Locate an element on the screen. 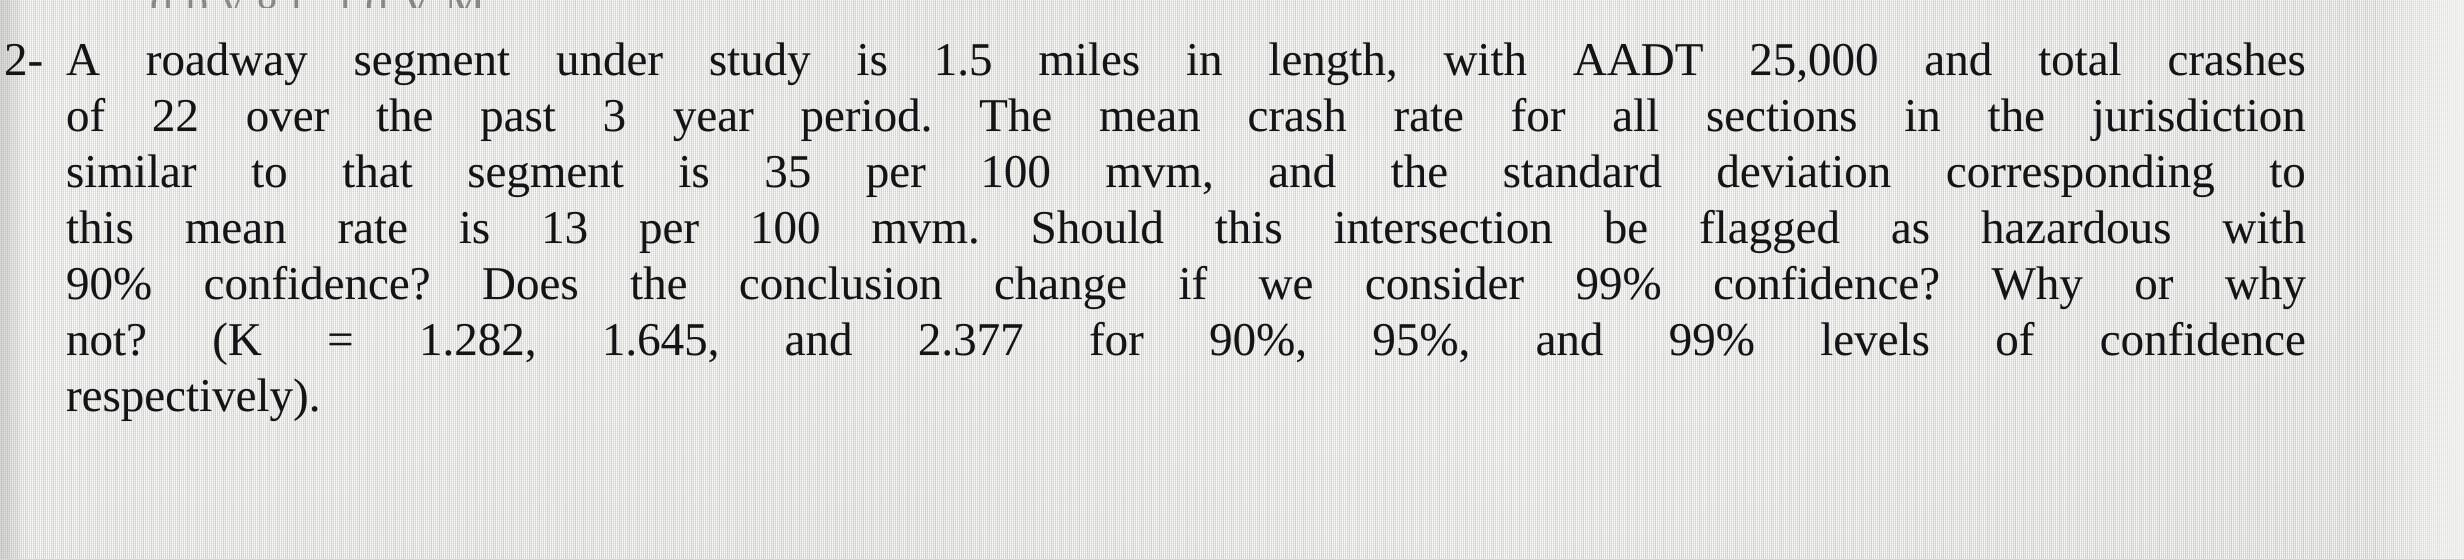 The height and width of the screenshot is (559, 2464). text-word: be is located at coordinates (1626, 228).